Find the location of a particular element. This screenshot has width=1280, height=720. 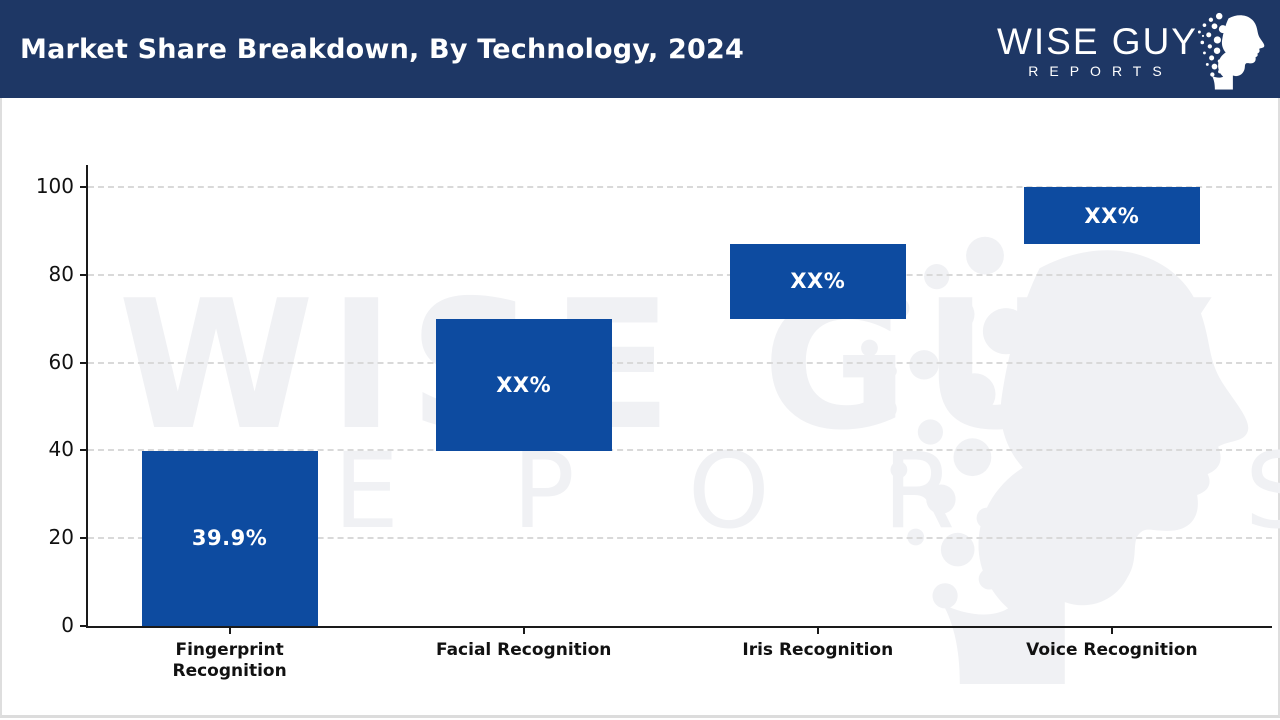

brand-logo-text: WISE GUY REPORTS is located at coordinates (1097, 49).